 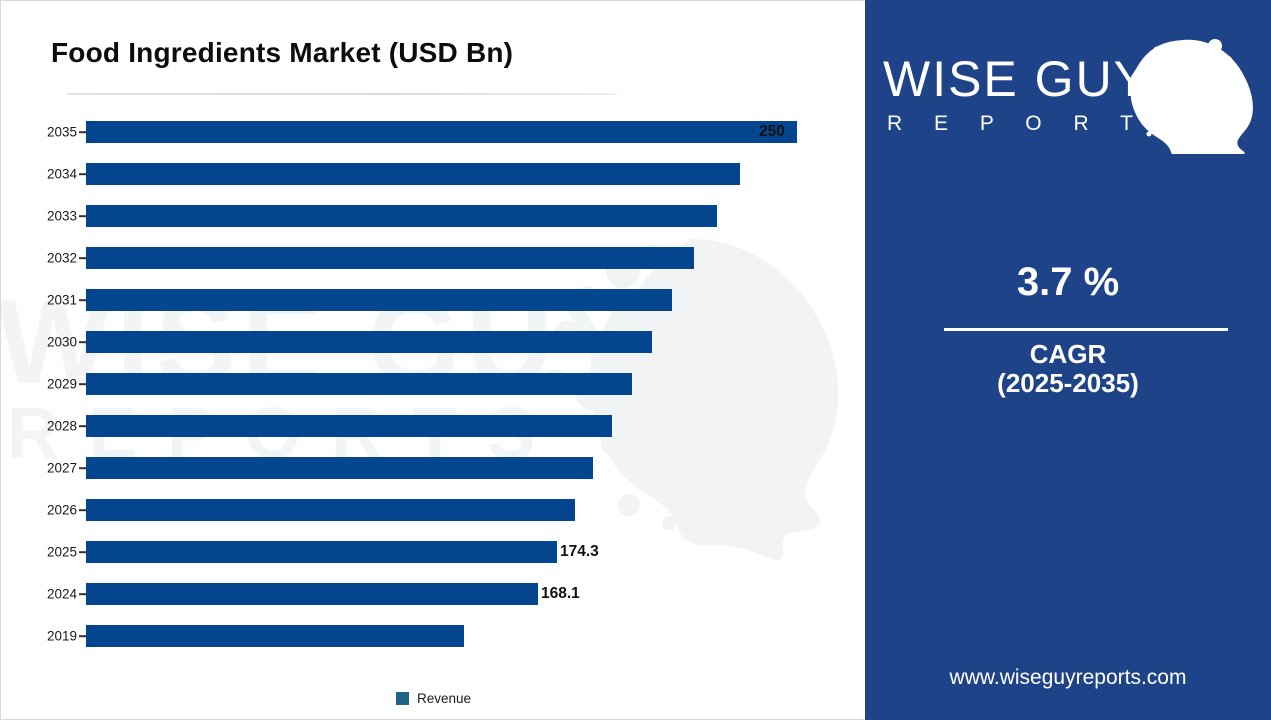 I want to click on bar-row: 2030, so click(x=433, y=342).